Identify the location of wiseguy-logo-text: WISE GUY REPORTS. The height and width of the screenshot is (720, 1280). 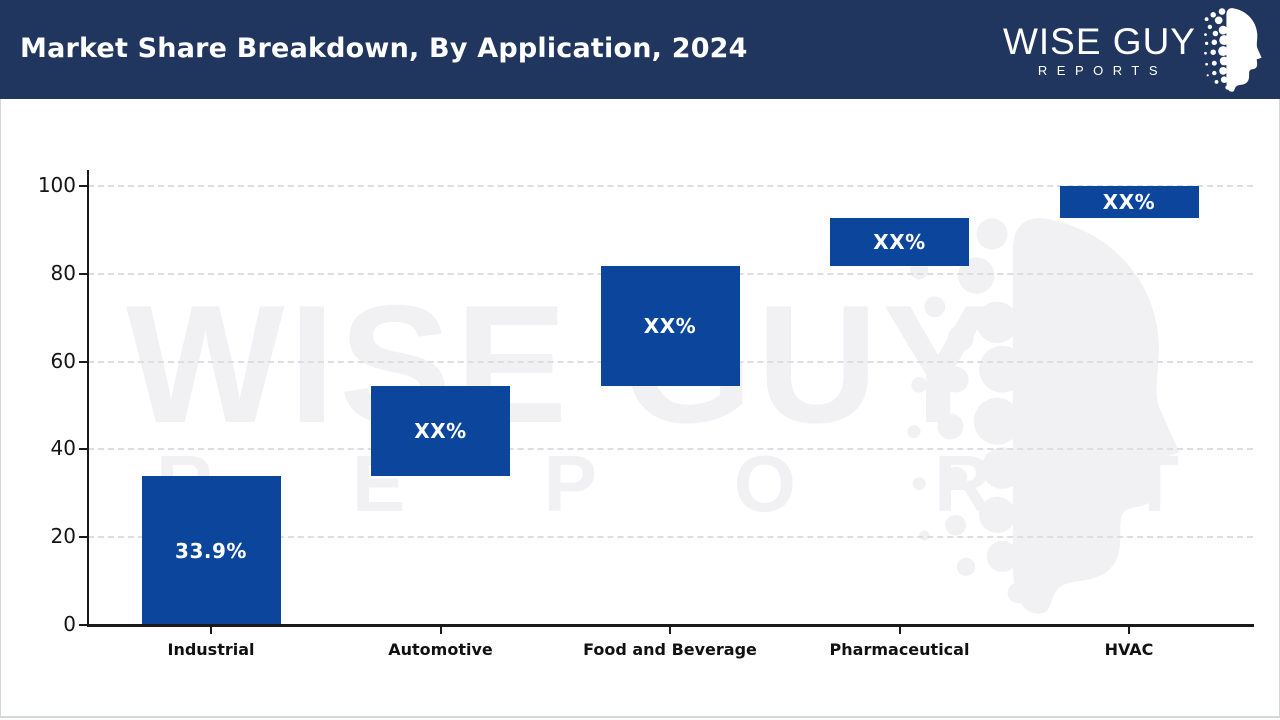
(1099, 50).